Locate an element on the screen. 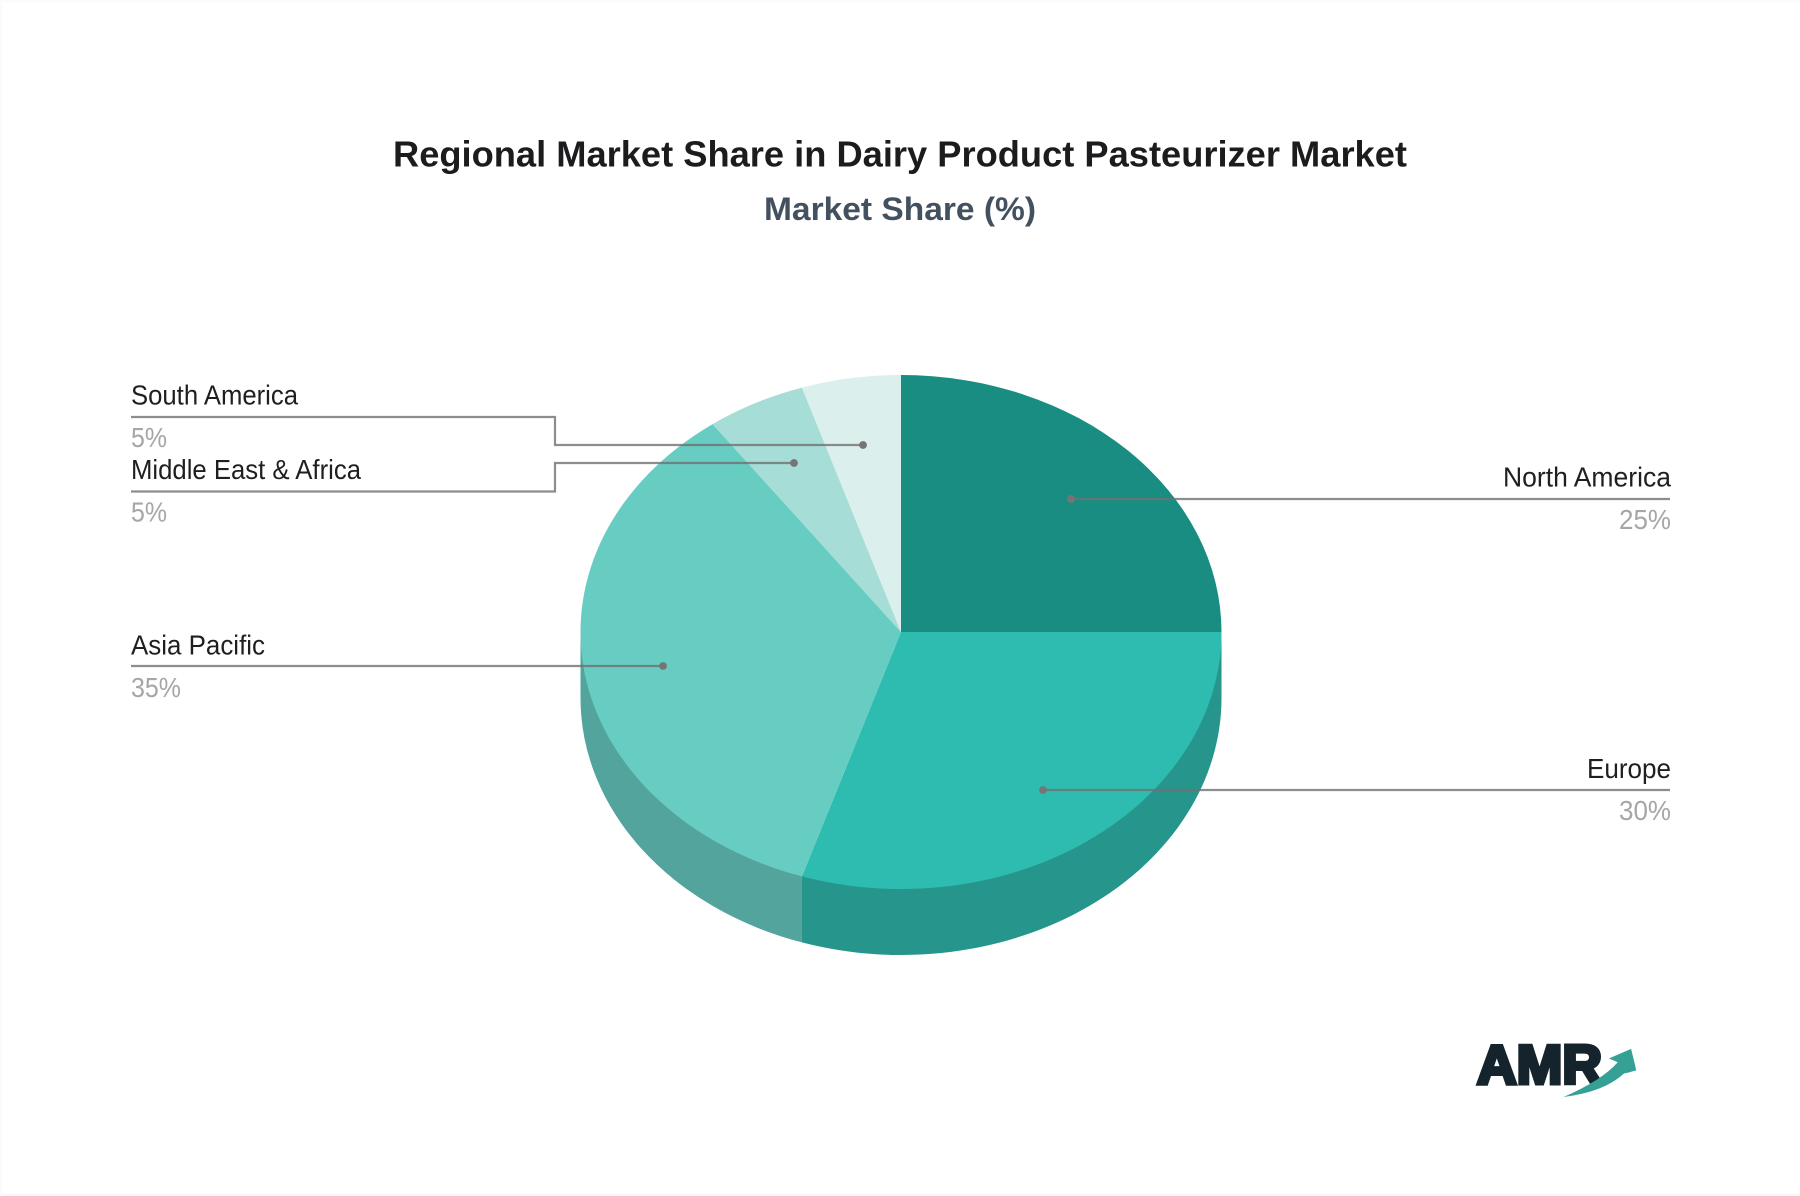 This screenshot has width=1800, height=1196. svg-text: Market Share (%) is located at coordinates (900, 209).